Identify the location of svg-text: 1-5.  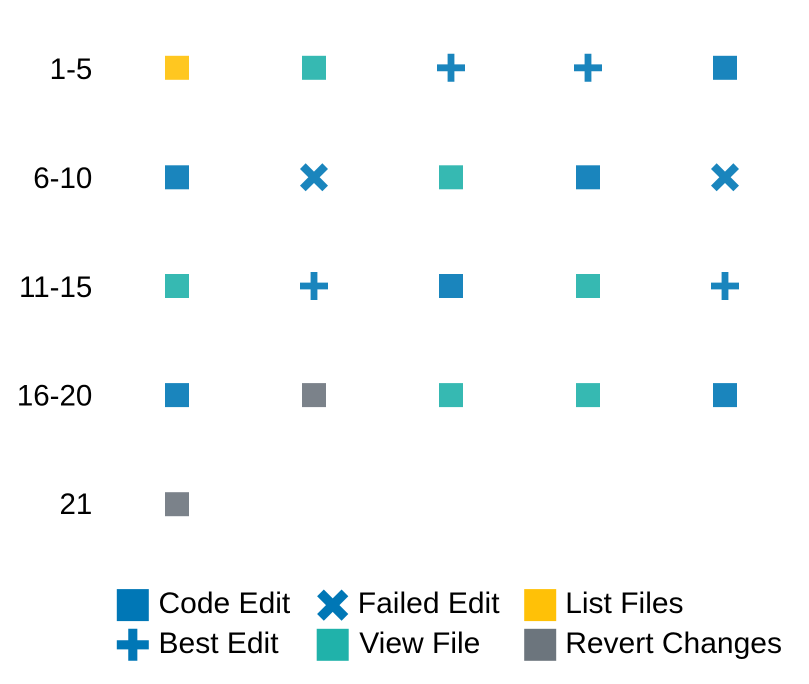
(71, 69).